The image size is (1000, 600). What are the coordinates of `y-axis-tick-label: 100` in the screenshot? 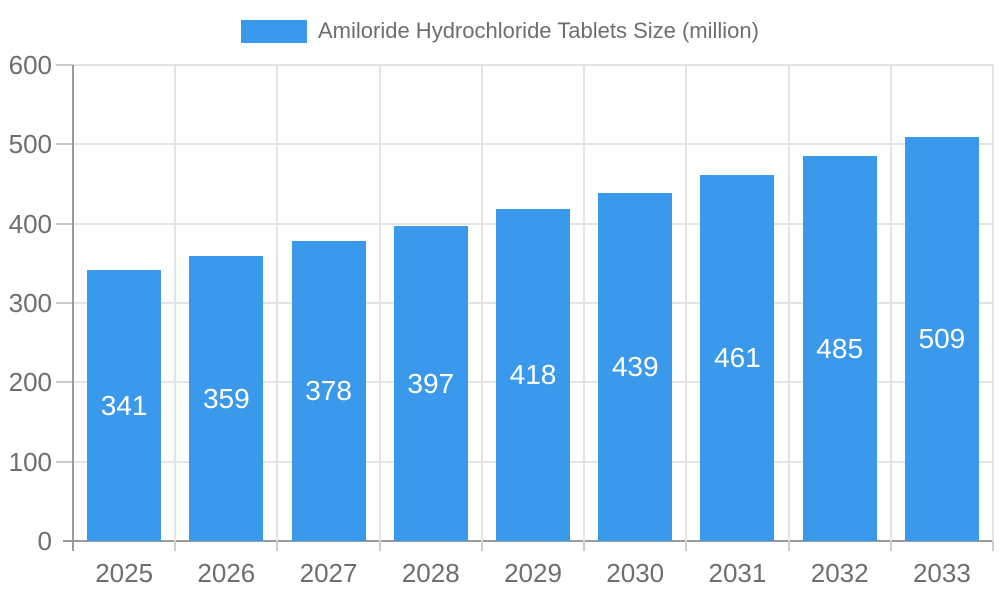 It's located at (30, 461).